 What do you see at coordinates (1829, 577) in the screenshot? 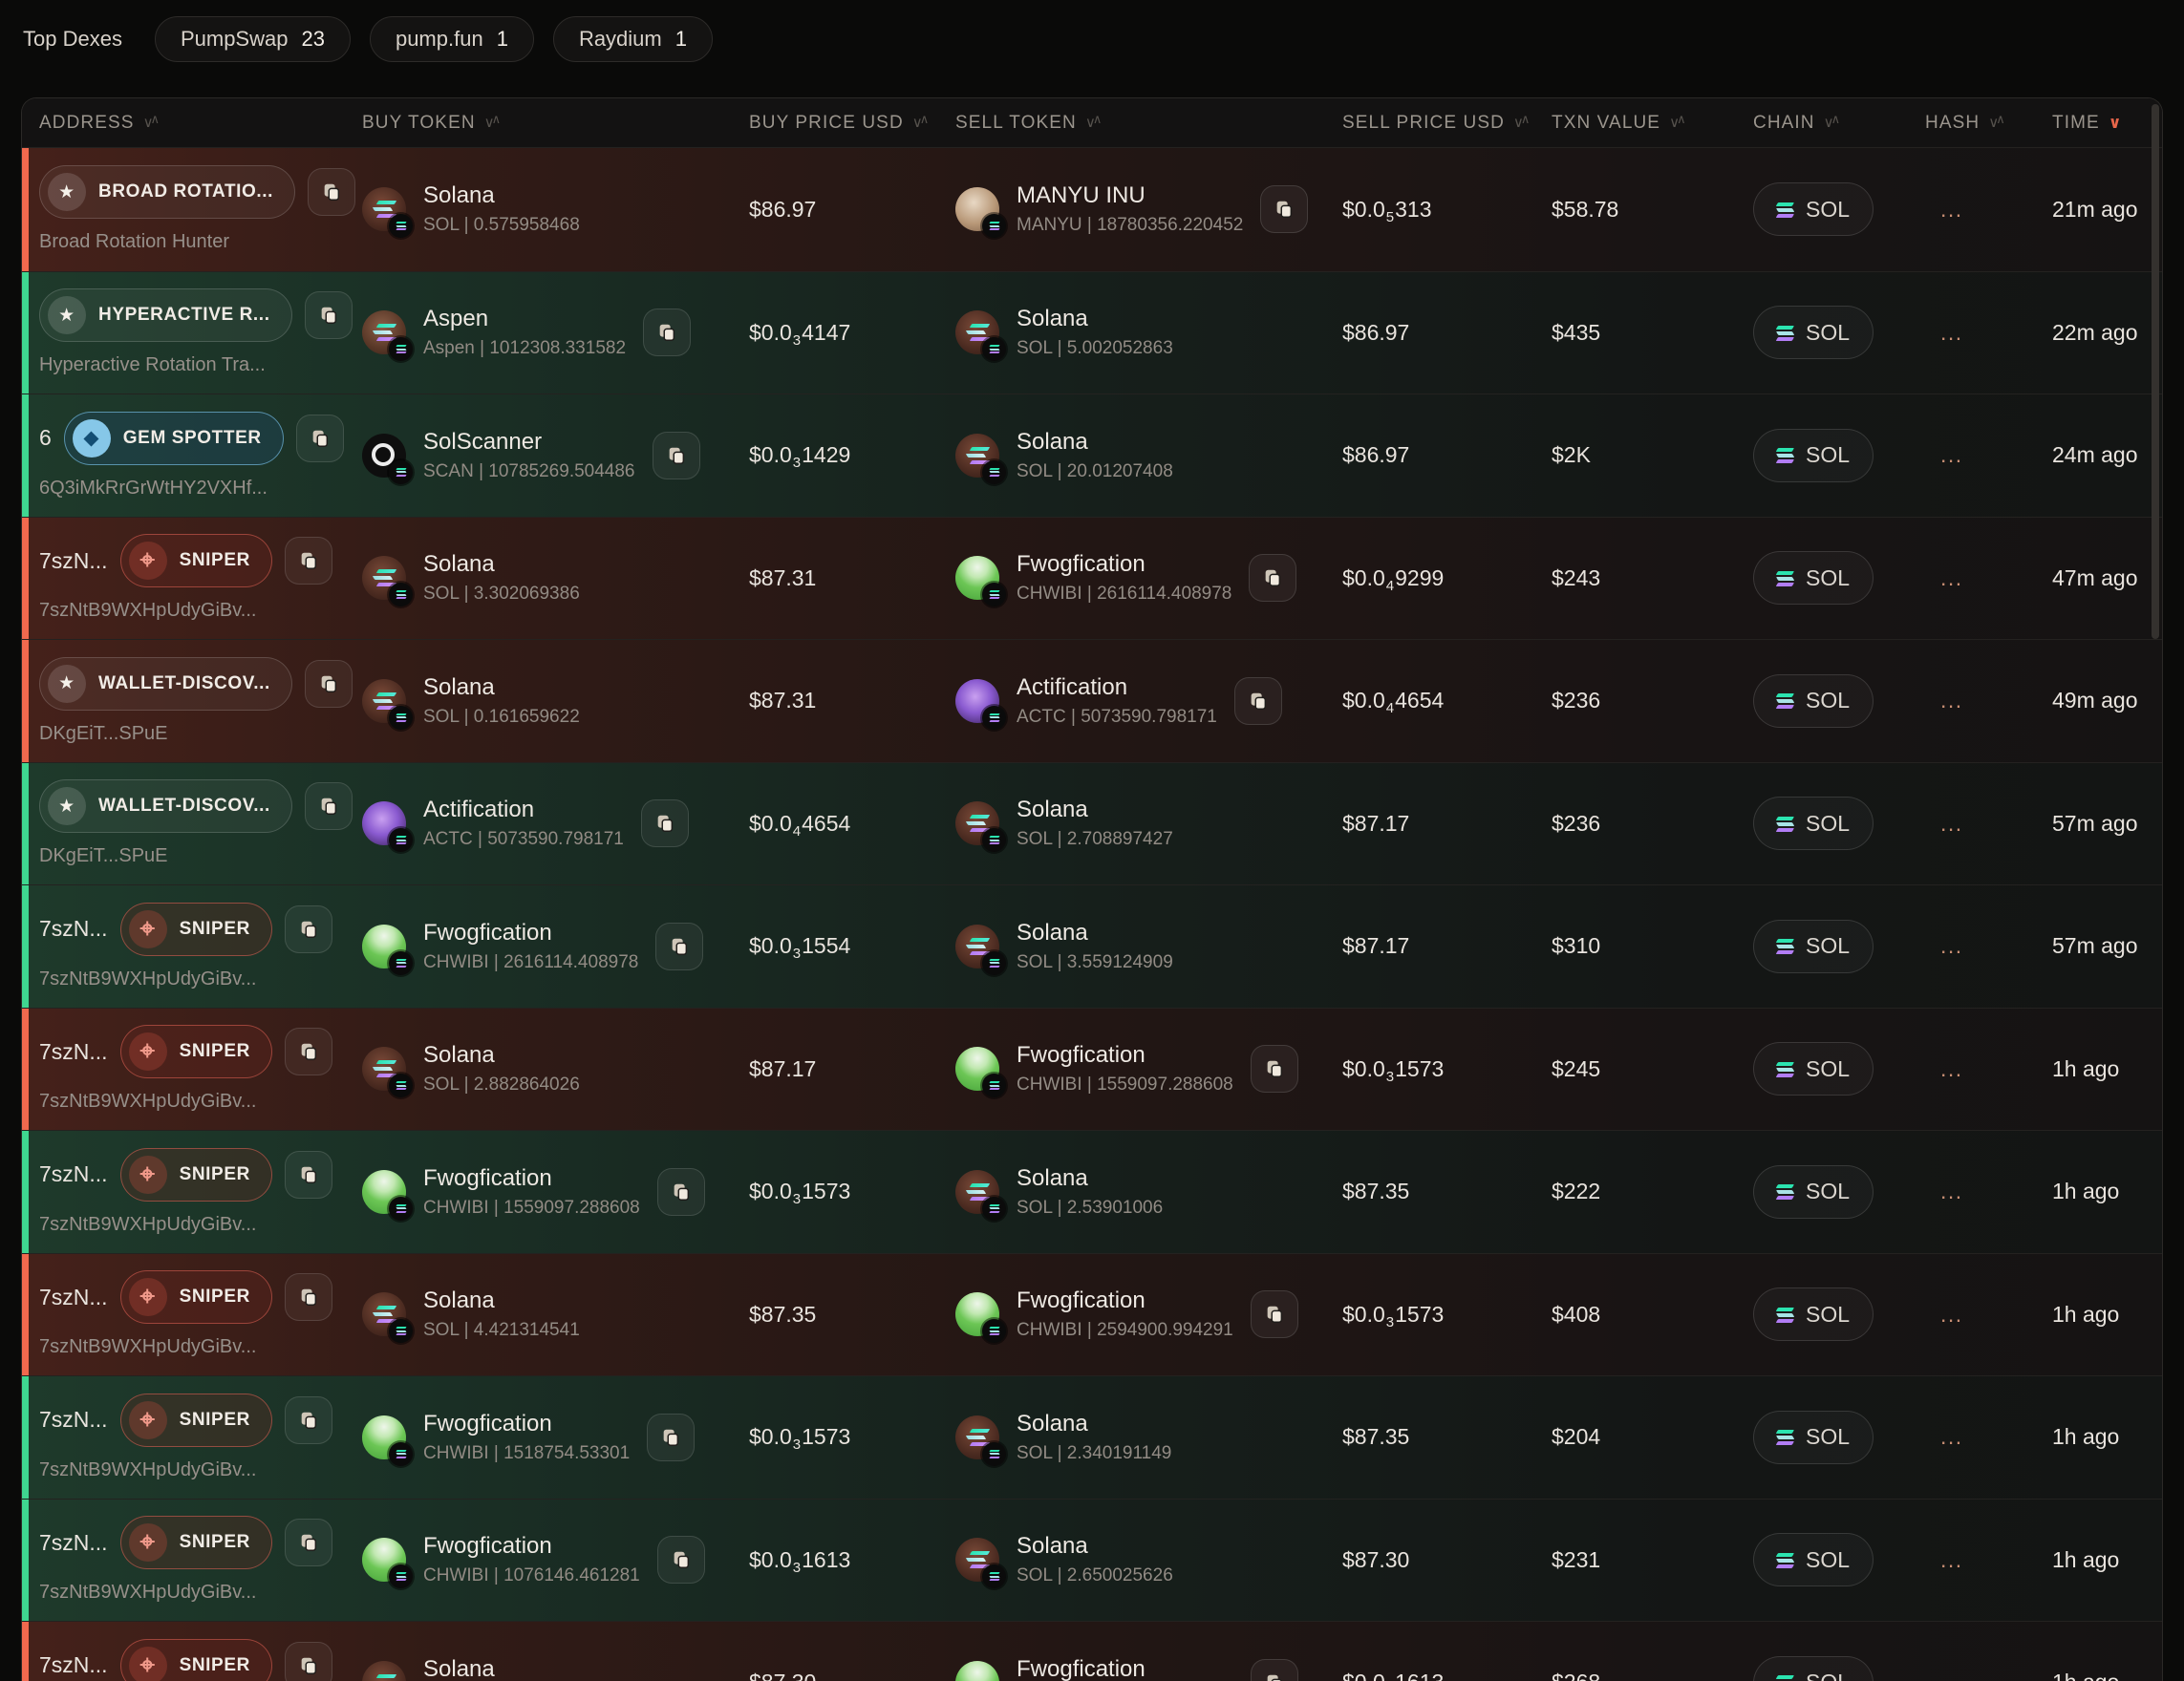
I see `chain-label: SOL` at bounding box center [1829, 577].